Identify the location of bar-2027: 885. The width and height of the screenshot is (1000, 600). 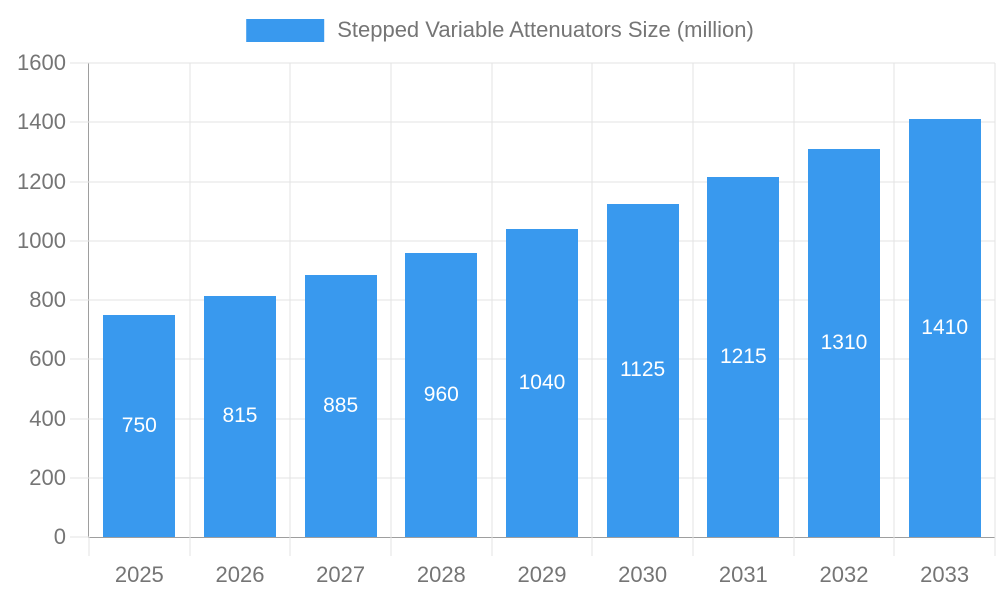
(340, 405).